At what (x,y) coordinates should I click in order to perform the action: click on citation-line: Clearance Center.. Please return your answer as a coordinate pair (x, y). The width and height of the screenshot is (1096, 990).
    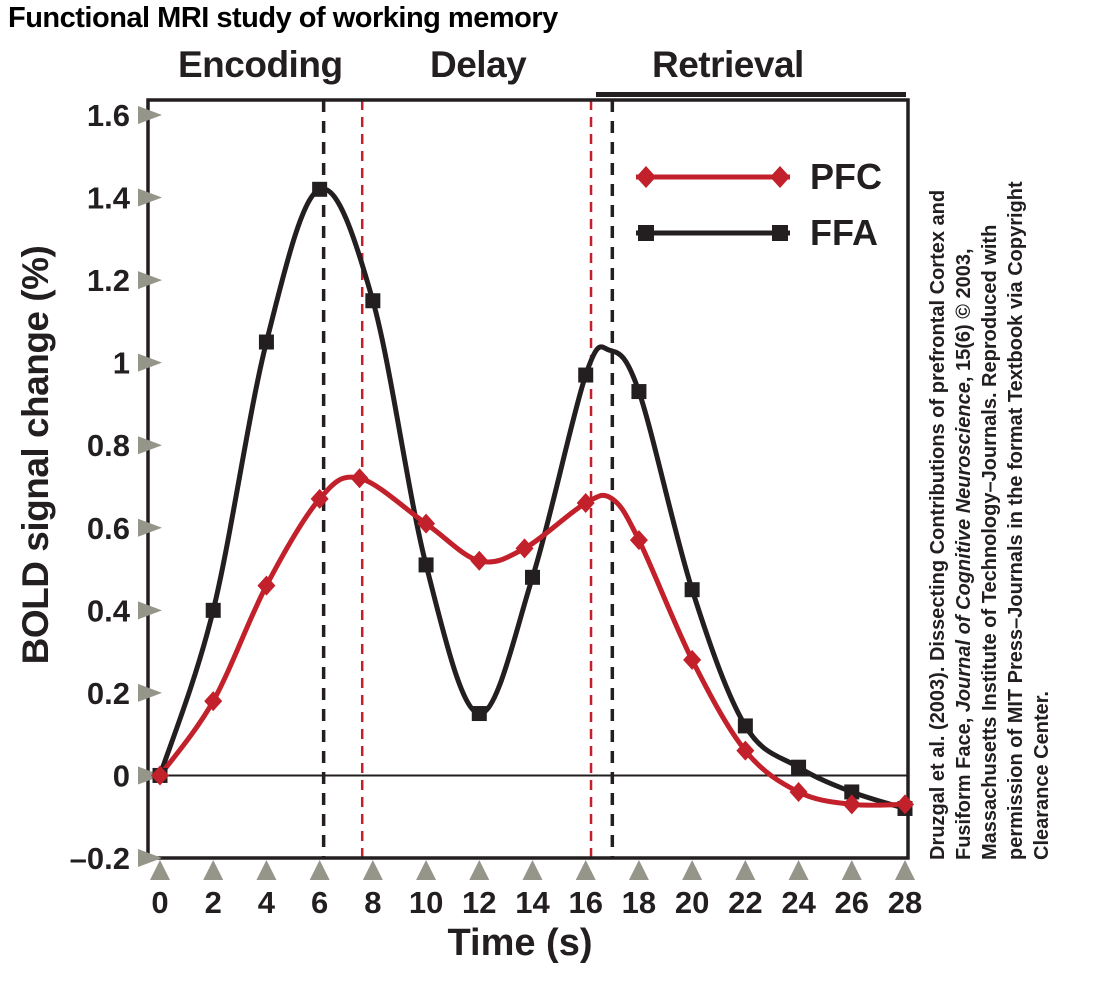
    Looking at the image, I should click on (1042, 475).